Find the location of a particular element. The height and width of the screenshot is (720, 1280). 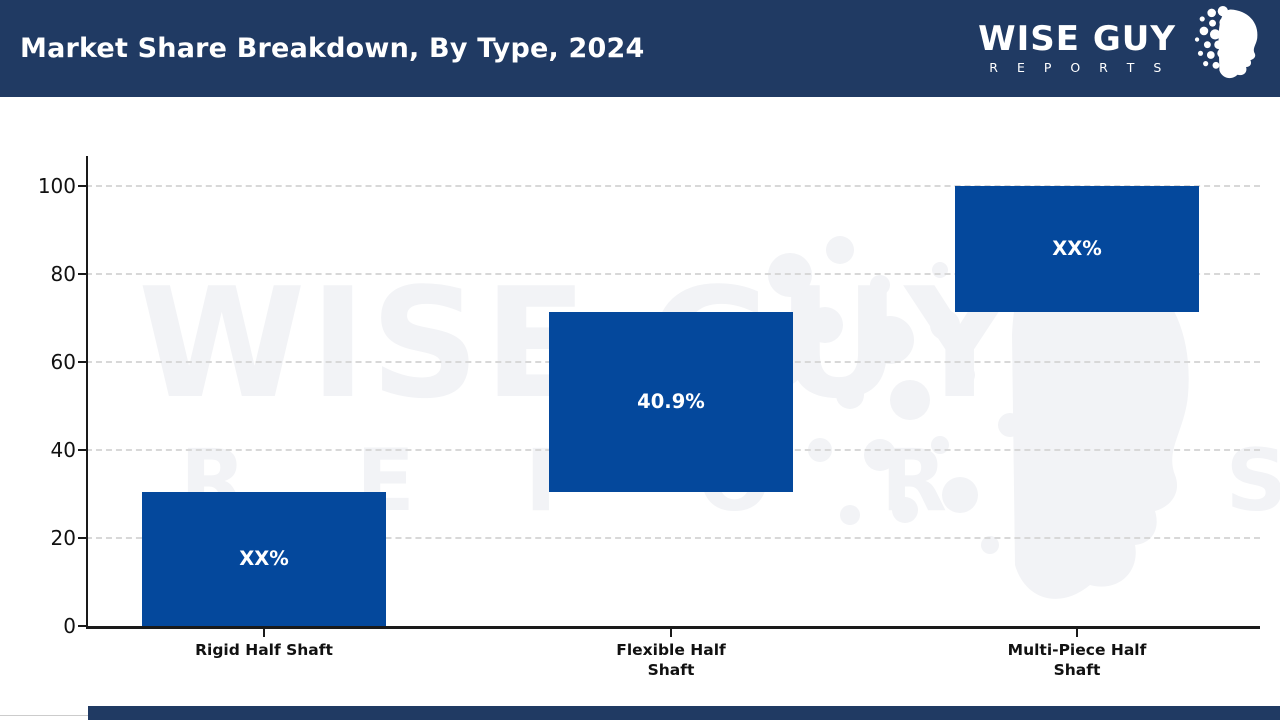

logo-dotted-head-icon is located at coordinates (1226, 41).